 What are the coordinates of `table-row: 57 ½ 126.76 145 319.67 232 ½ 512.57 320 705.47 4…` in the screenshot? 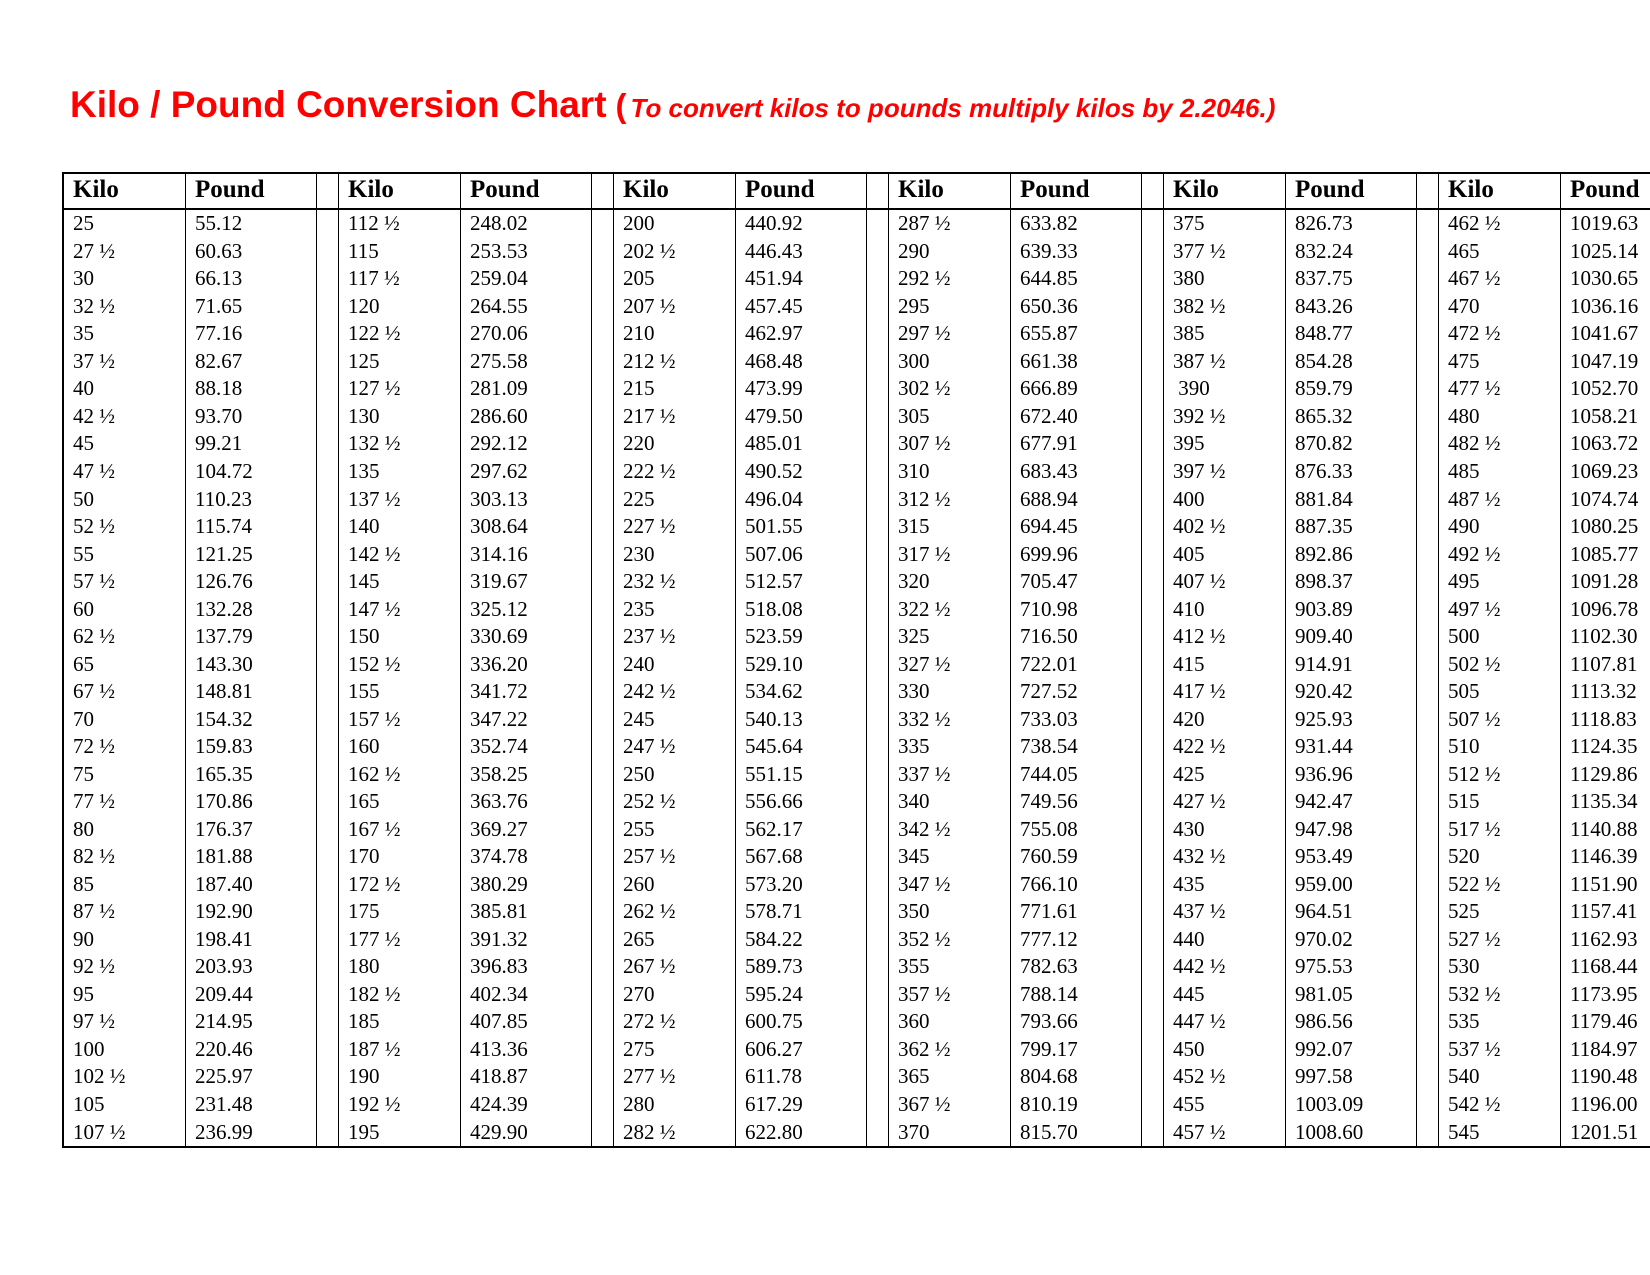 It's located at (856, 581).